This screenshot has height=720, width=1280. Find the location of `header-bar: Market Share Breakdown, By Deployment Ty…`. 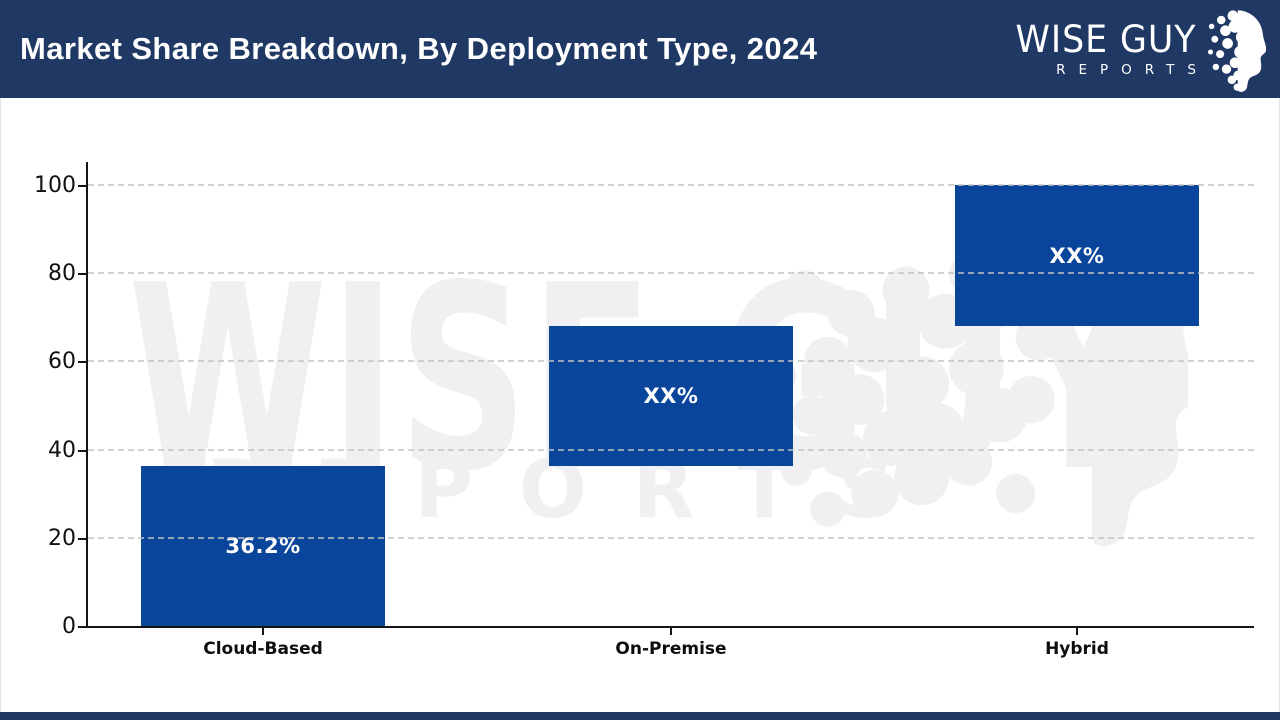

header-bar: Market Share Breakdown, By Deployment Ty… is located at coordinates (640, 49).